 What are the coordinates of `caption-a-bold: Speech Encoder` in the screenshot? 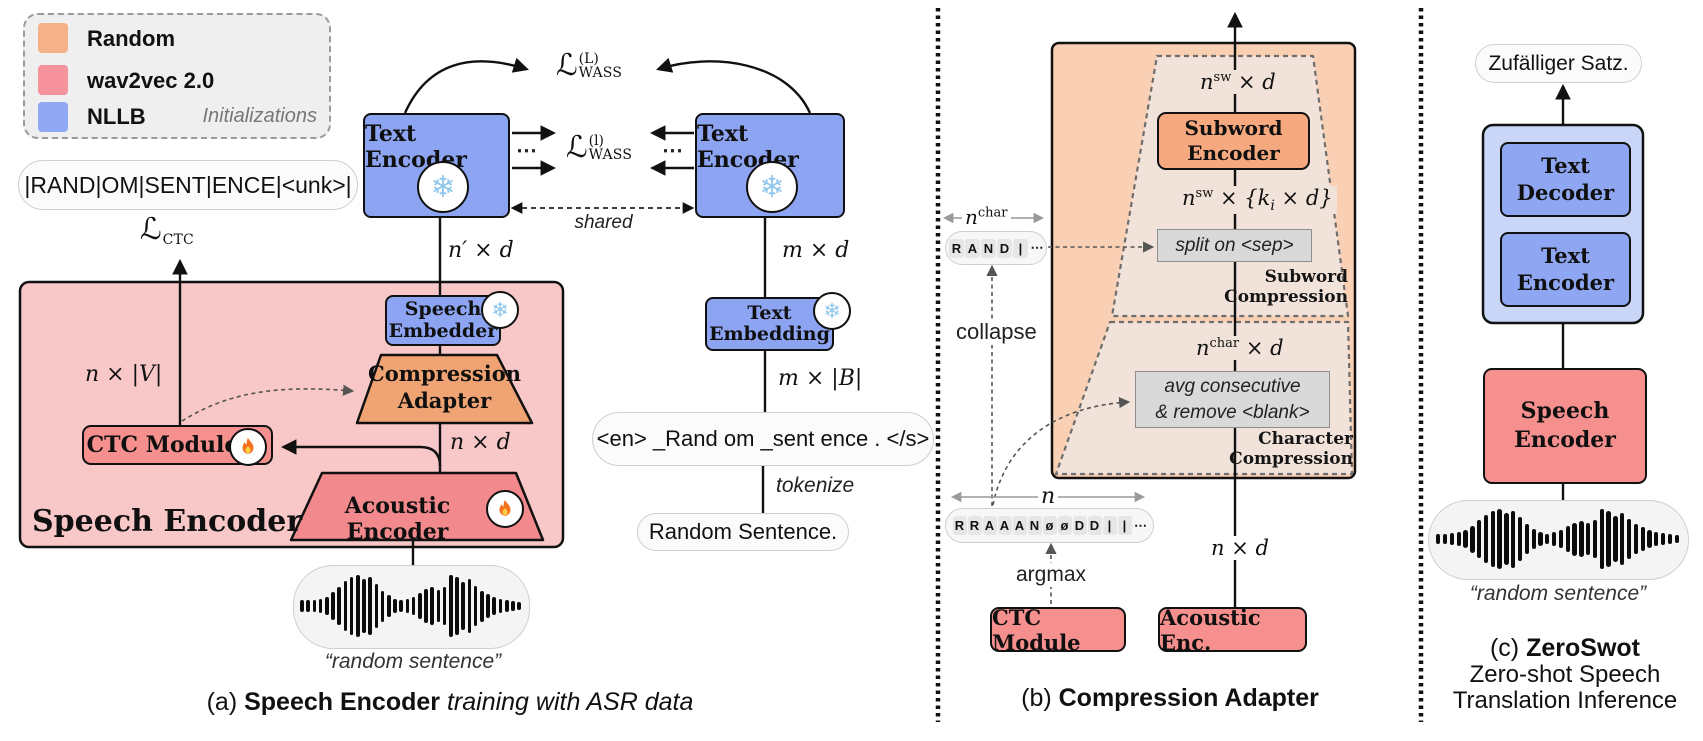 It's located at (342, 702).